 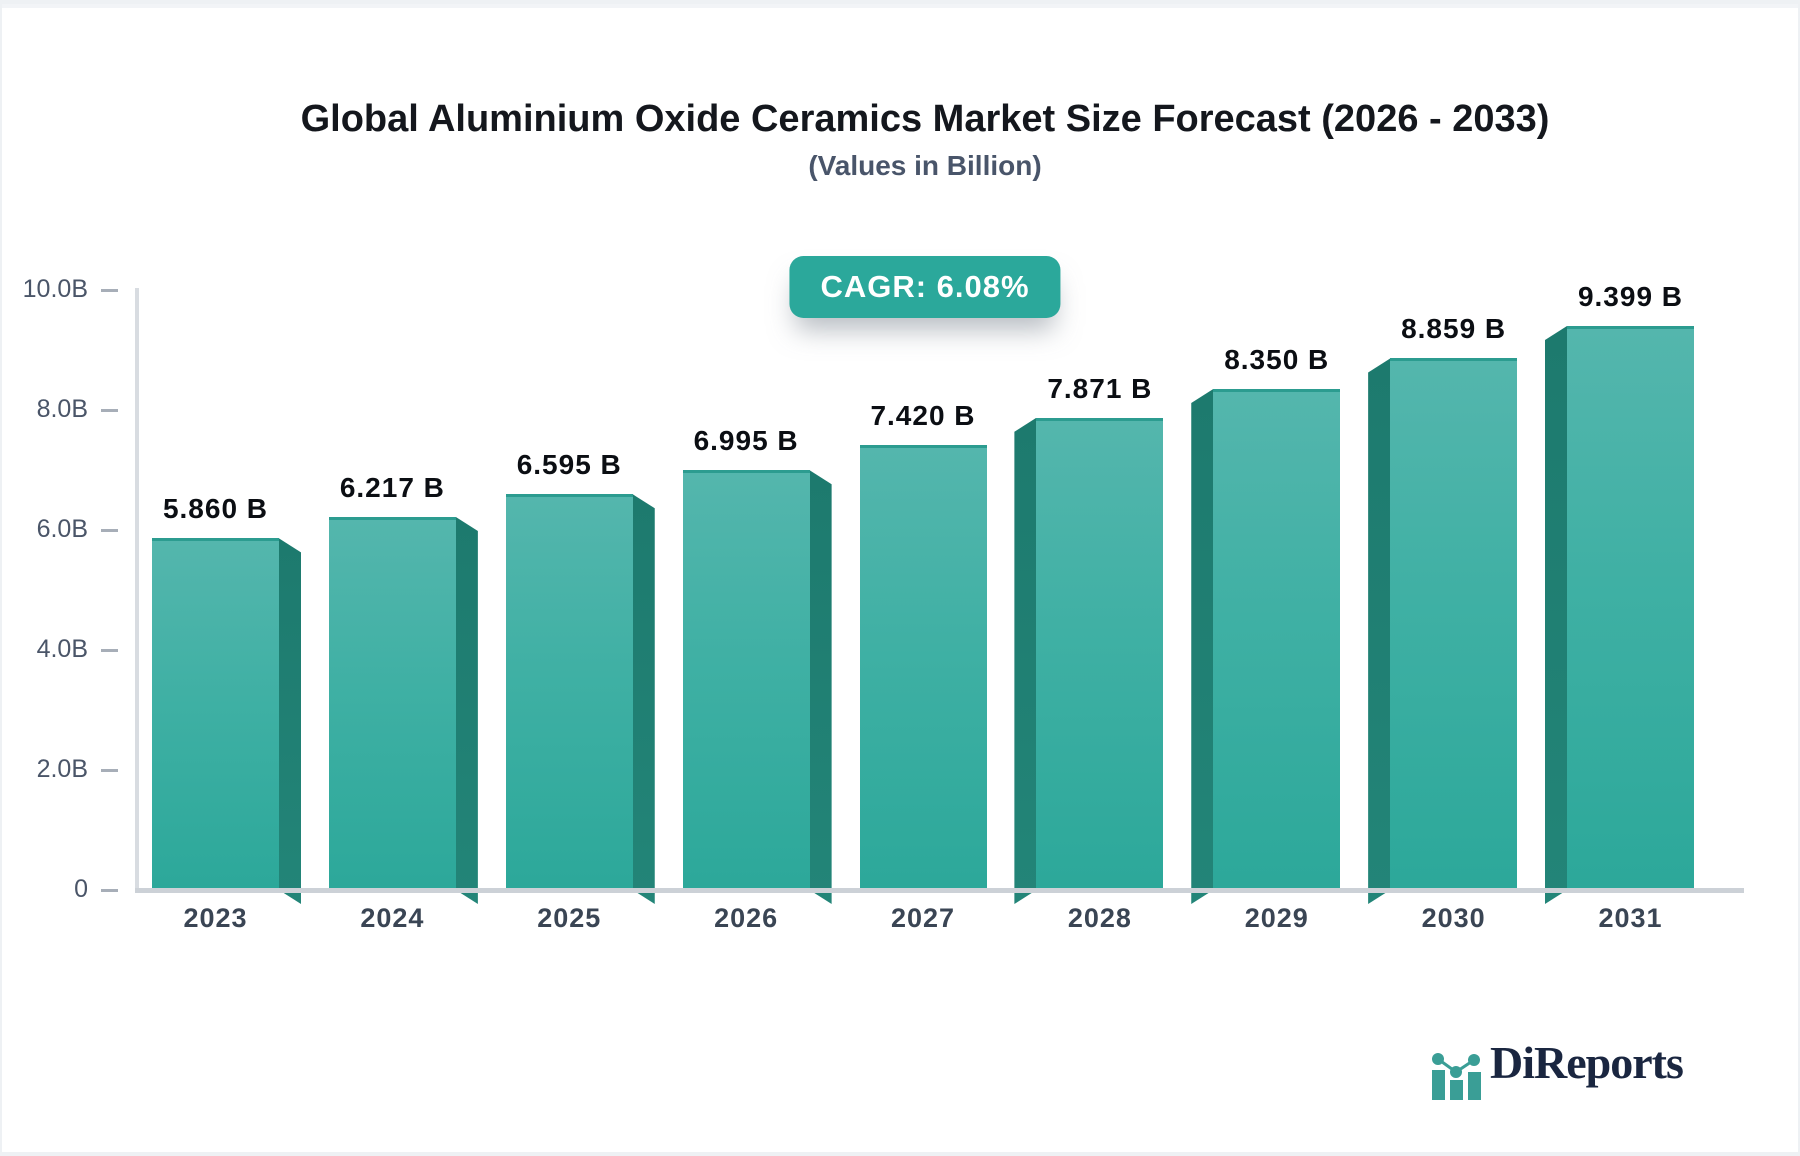 I want to click on bar-value-label: 6.217 B, so click(x=392, y=487).